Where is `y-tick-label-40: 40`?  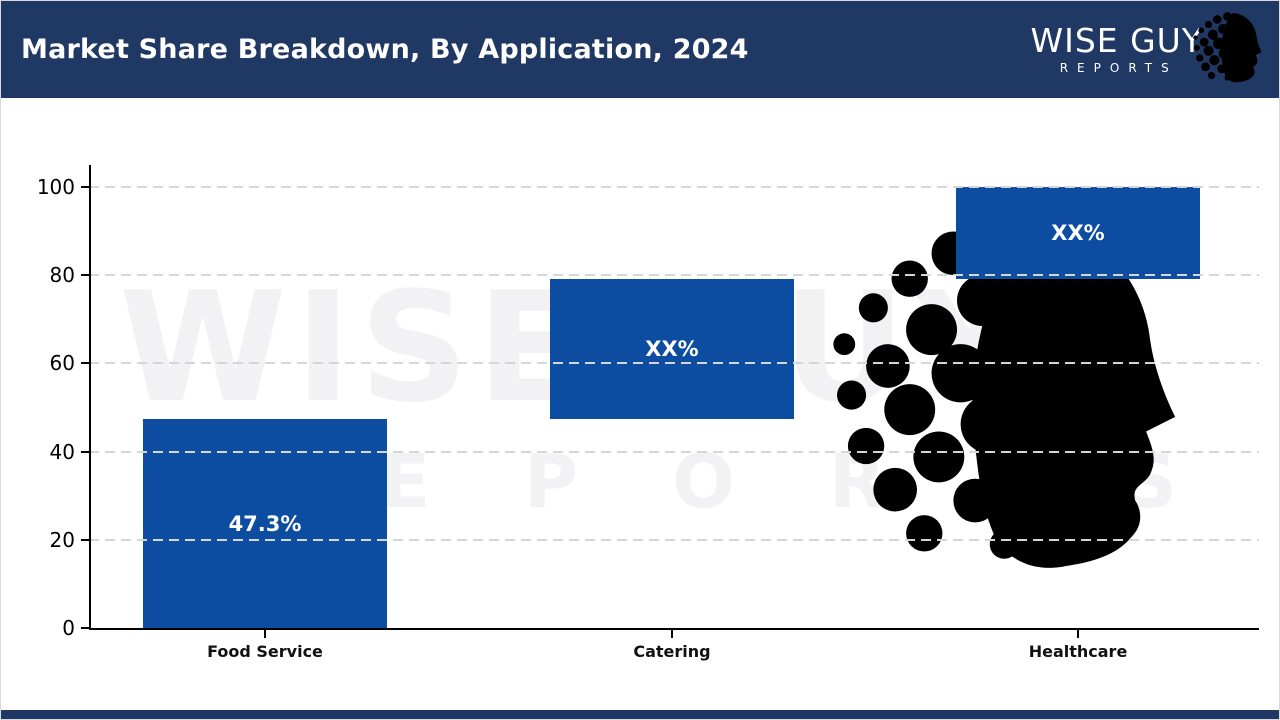
y-tick-label-40: 40 is located at coordinates (62, 451).